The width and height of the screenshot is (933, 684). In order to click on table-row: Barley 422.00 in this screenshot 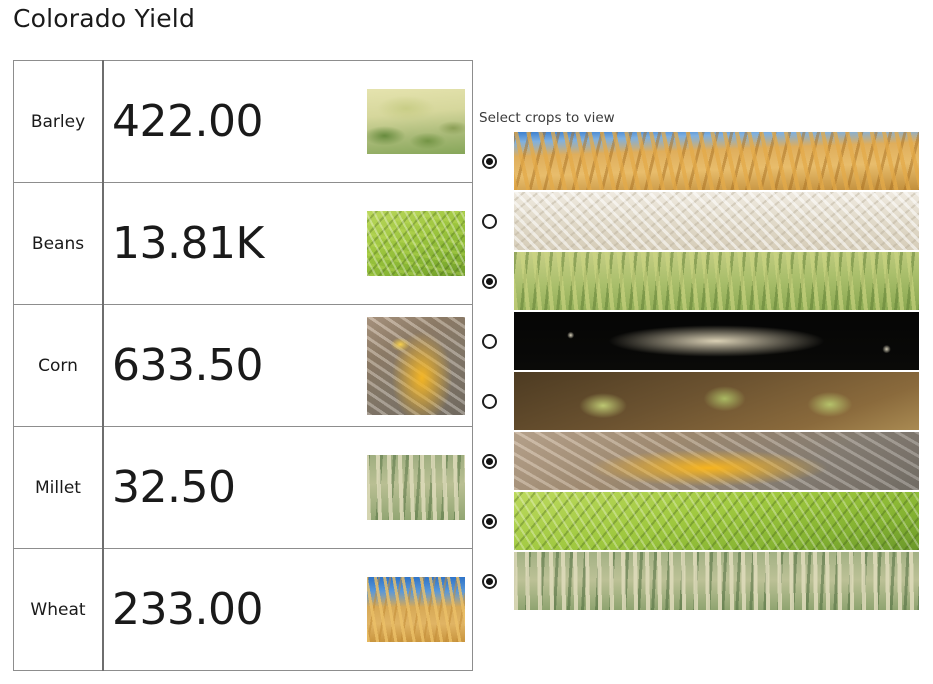, I will do `click(243, 121)`.